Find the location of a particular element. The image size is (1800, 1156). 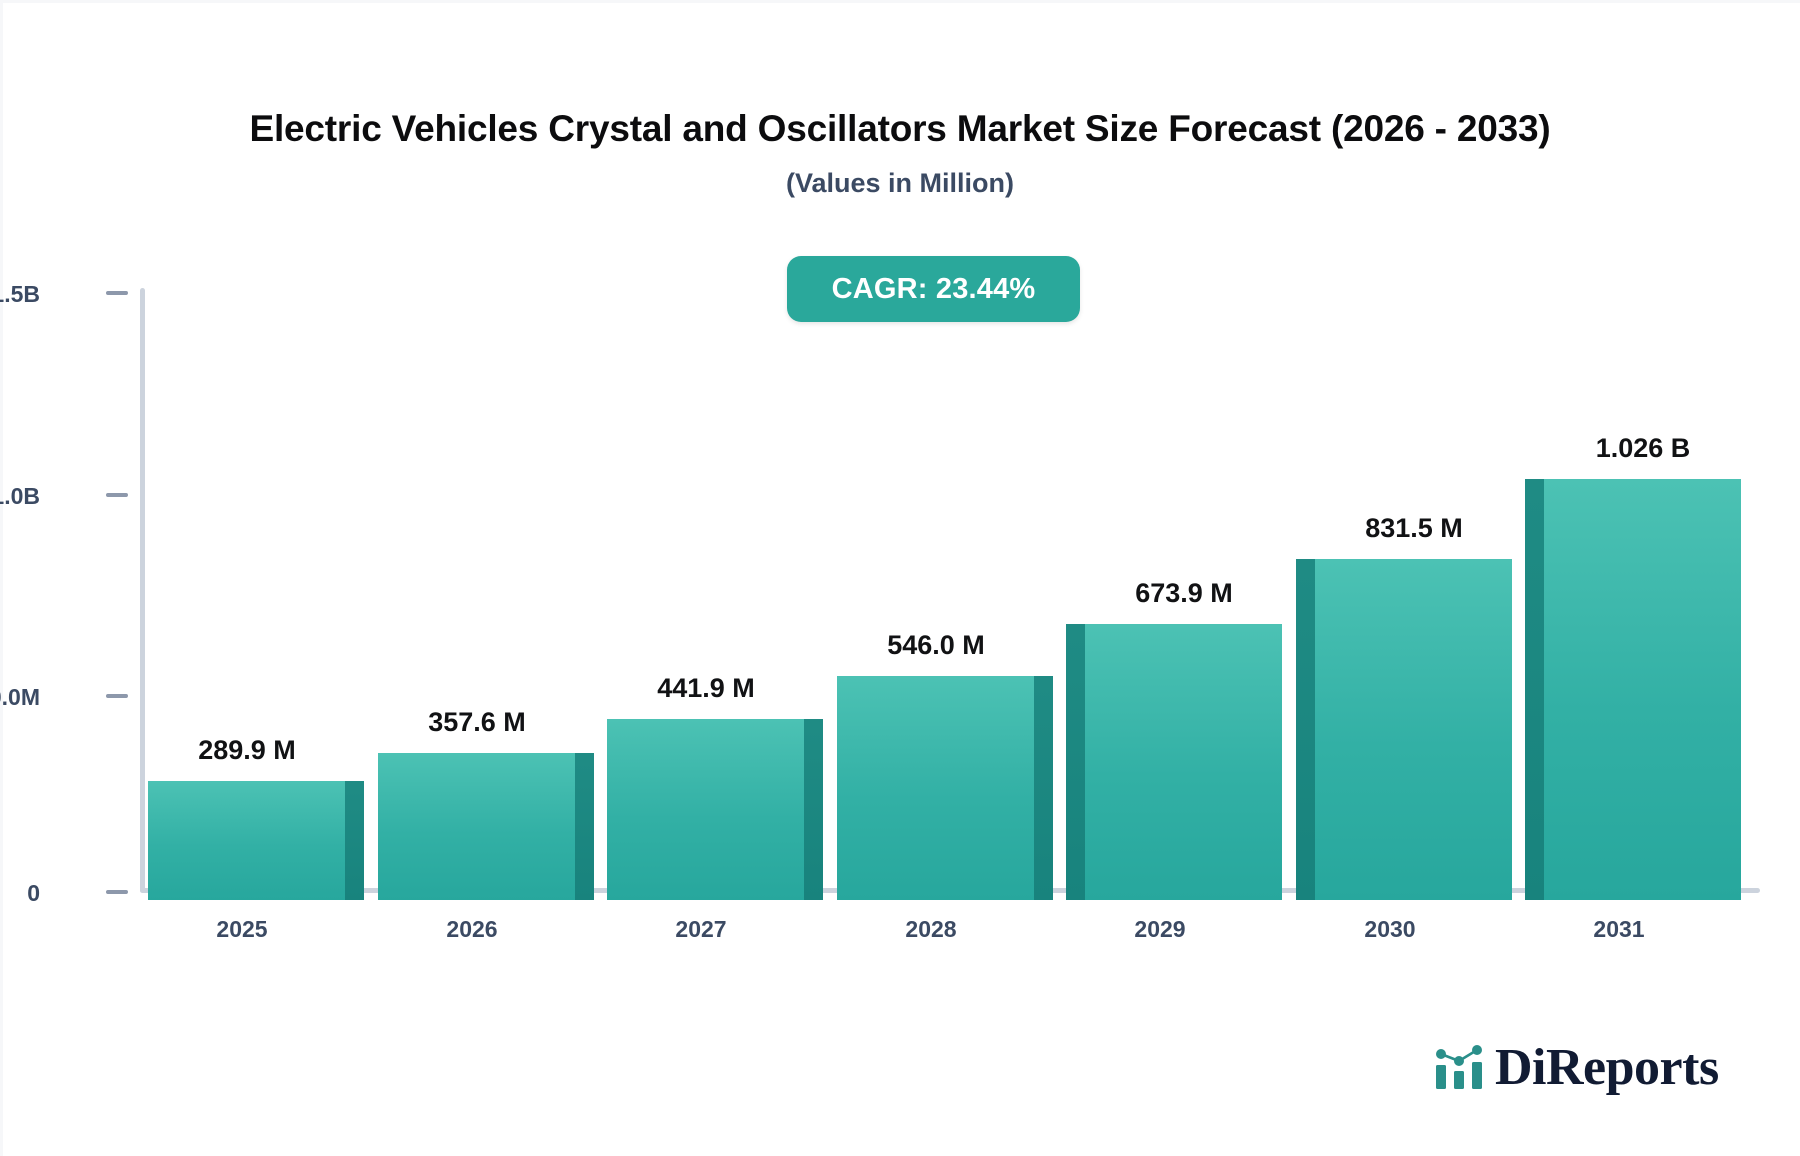

direports-logo-text: DiReports is located at coordinates (1607, 1067).